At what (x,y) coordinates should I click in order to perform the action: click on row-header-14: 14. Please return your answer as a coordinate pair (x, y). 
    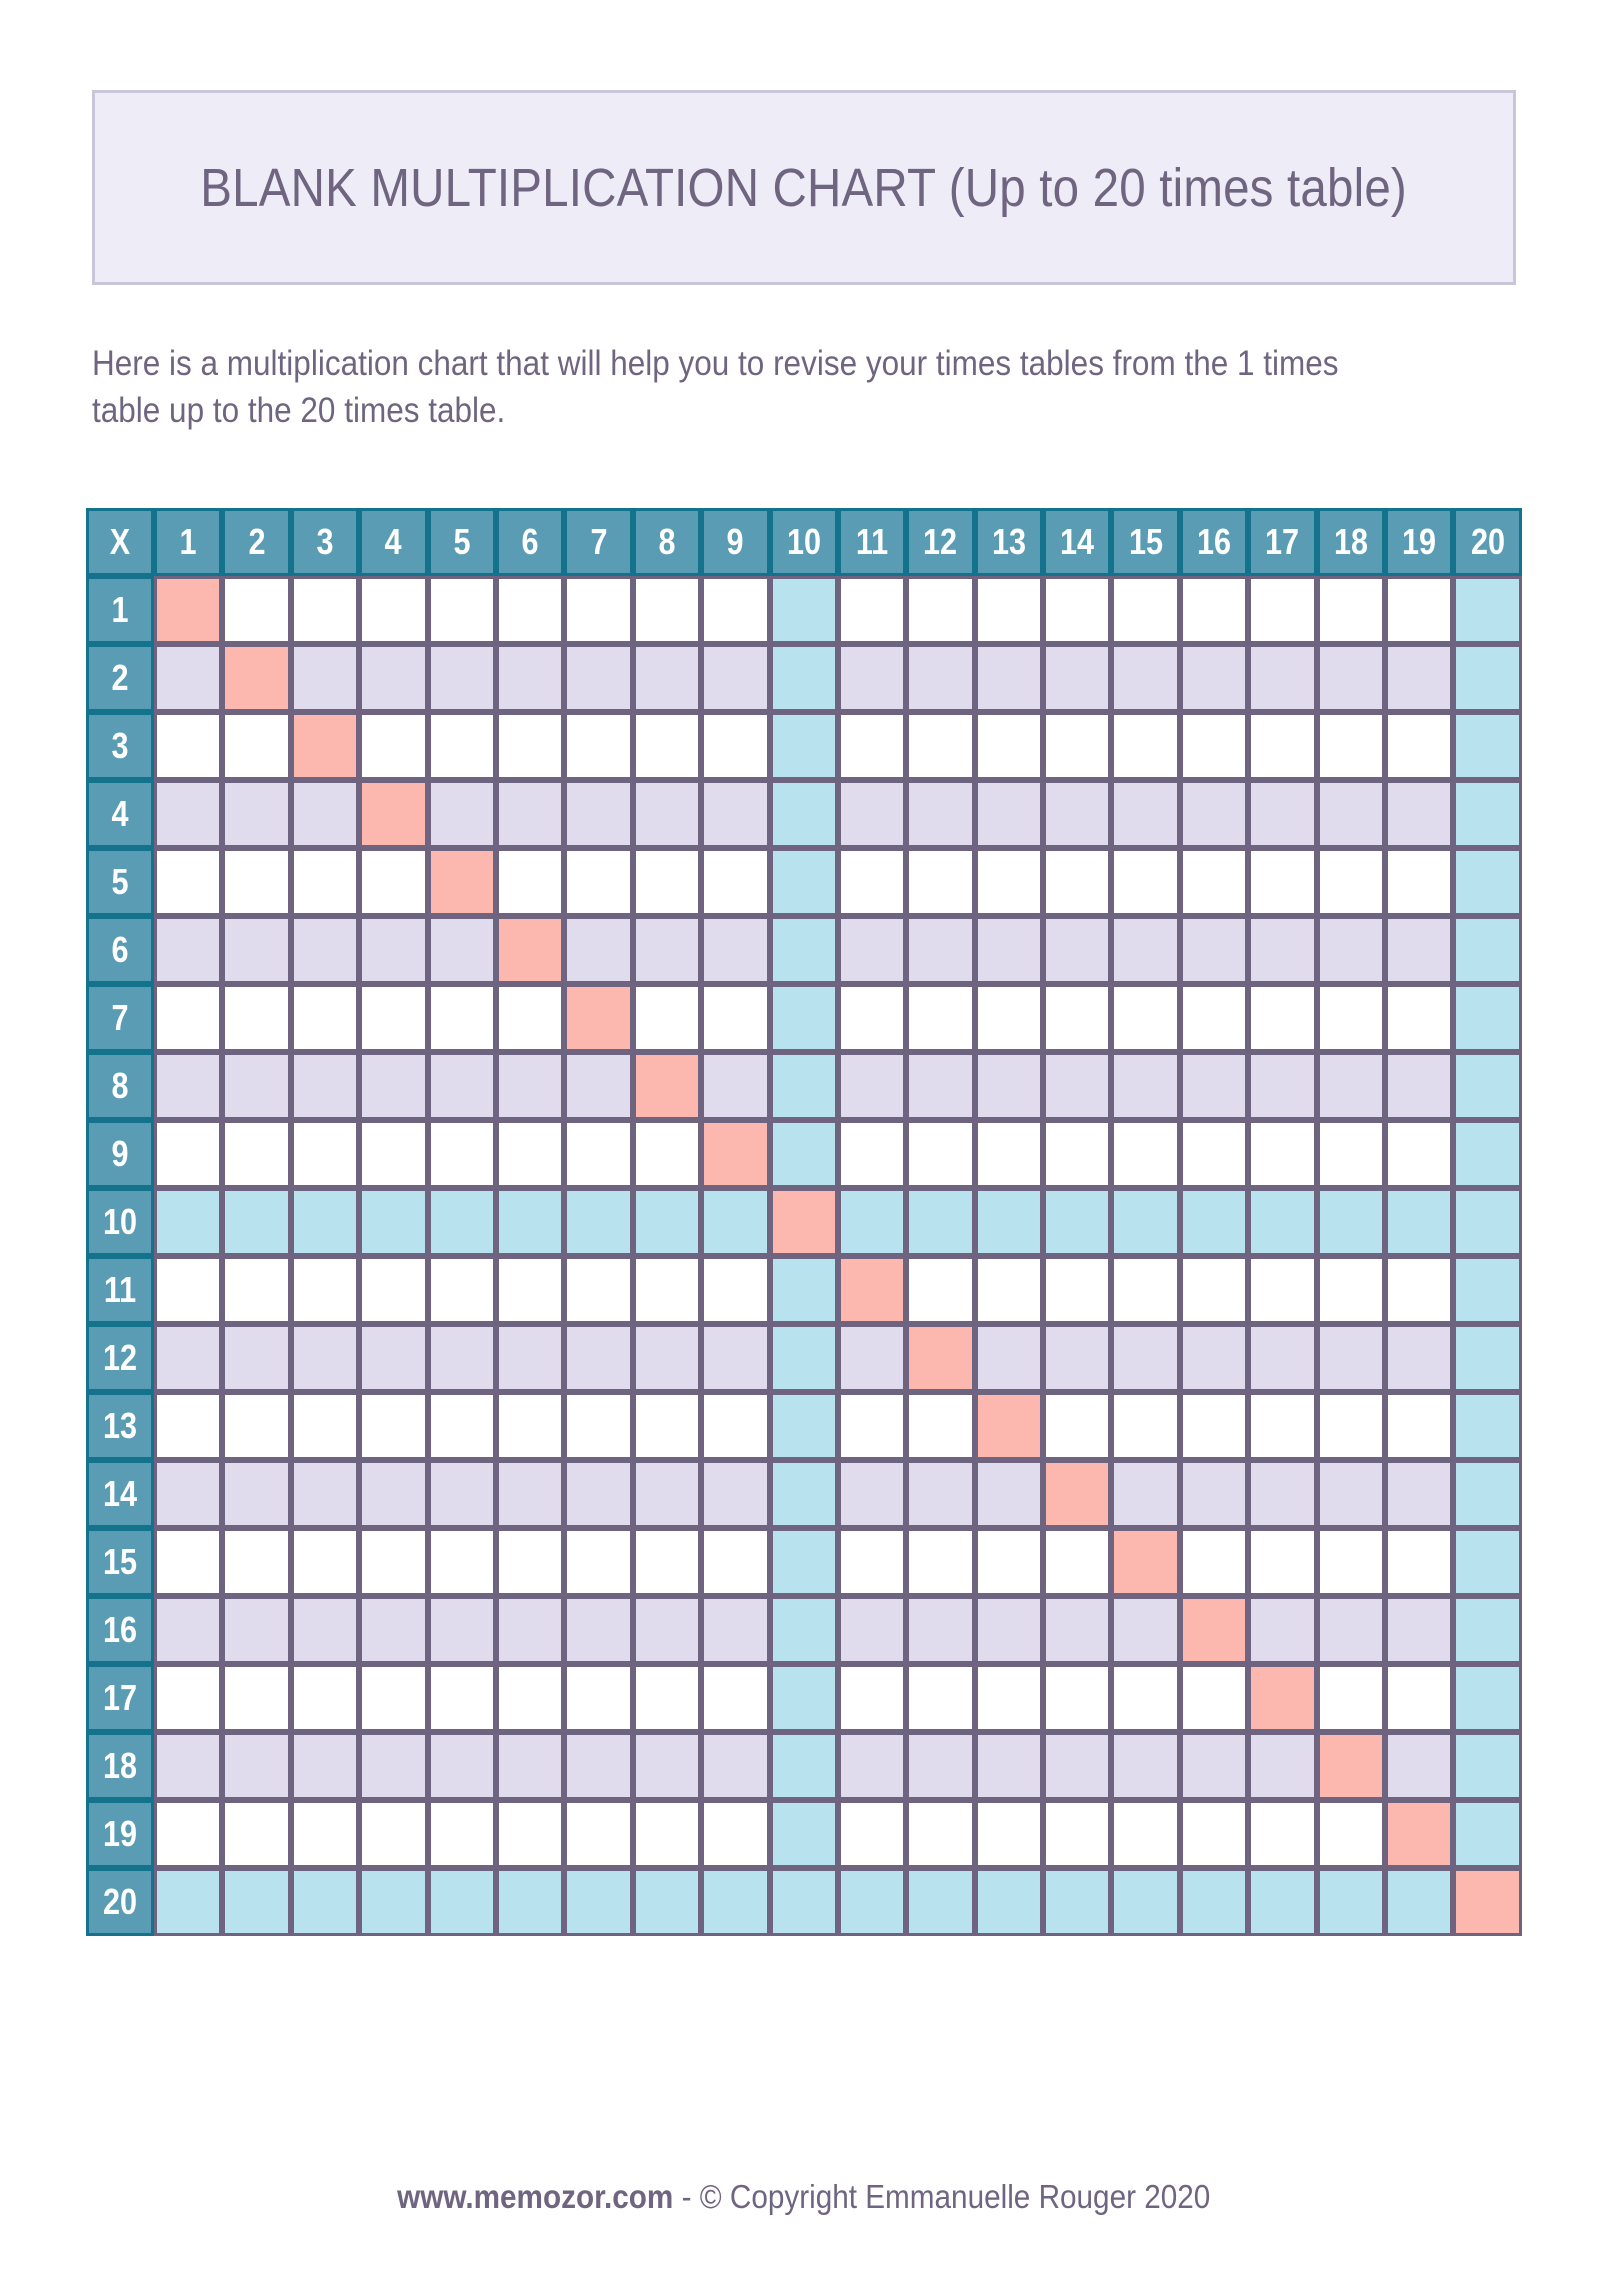
    Looking at the image, I should click on (120, 1494).